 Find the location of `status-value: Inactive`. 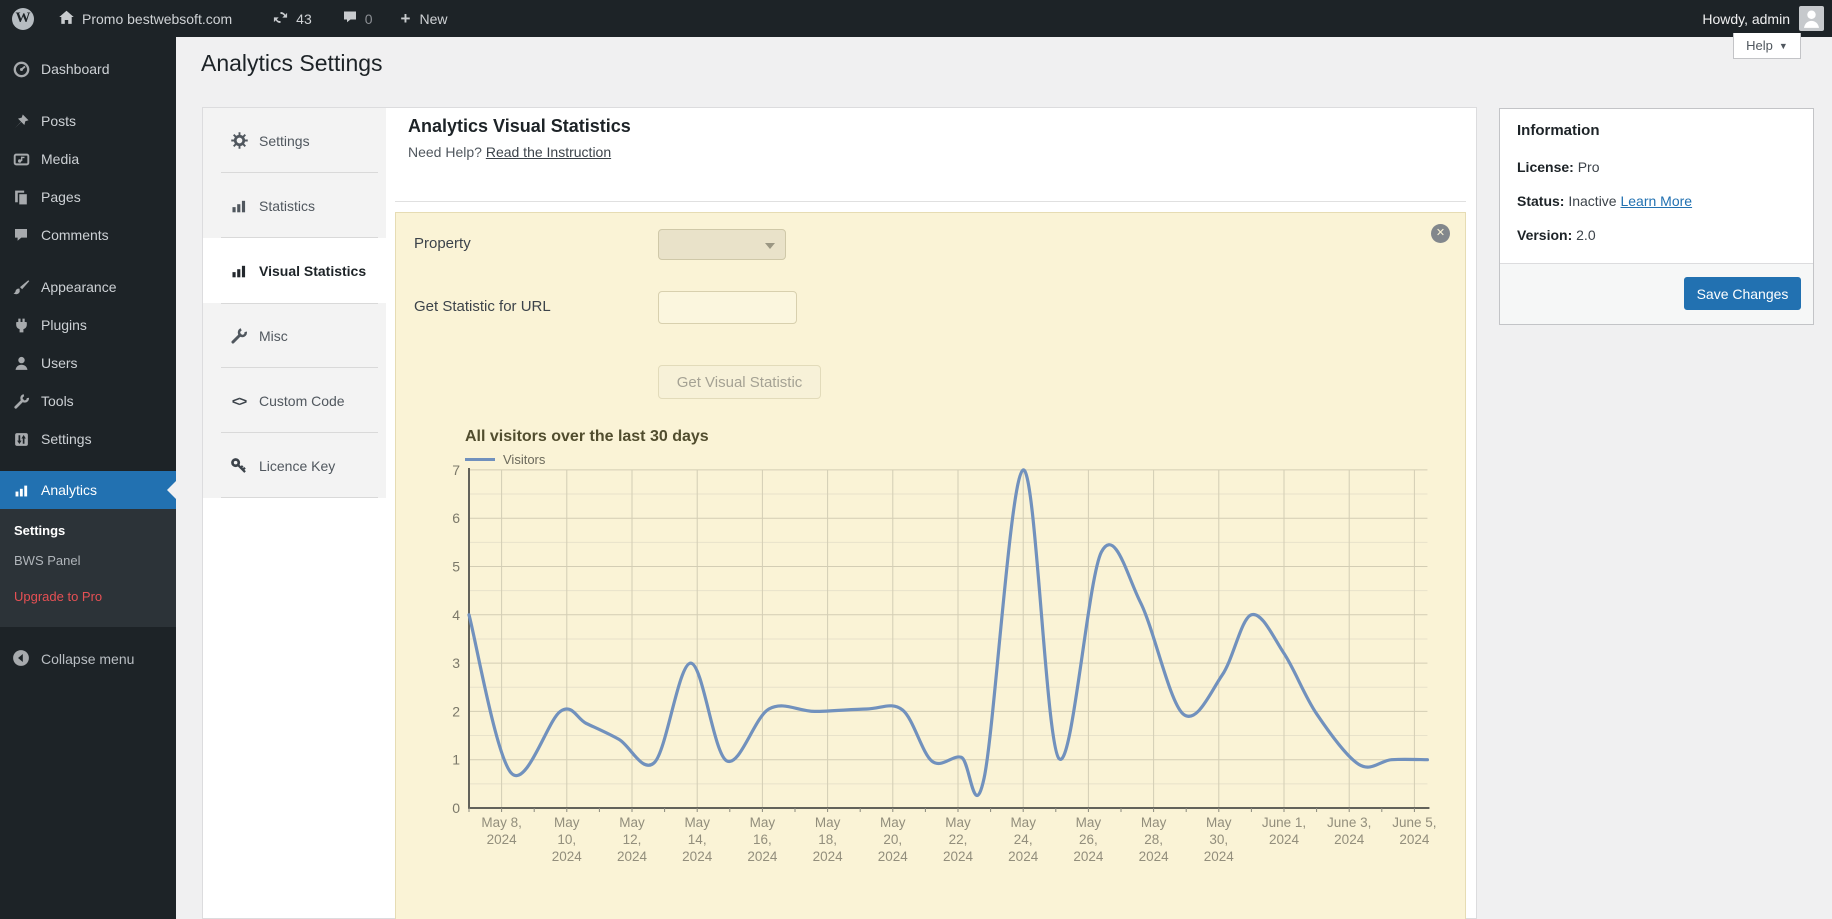

status-value: Inactive is located at coordinates (1592, 201).